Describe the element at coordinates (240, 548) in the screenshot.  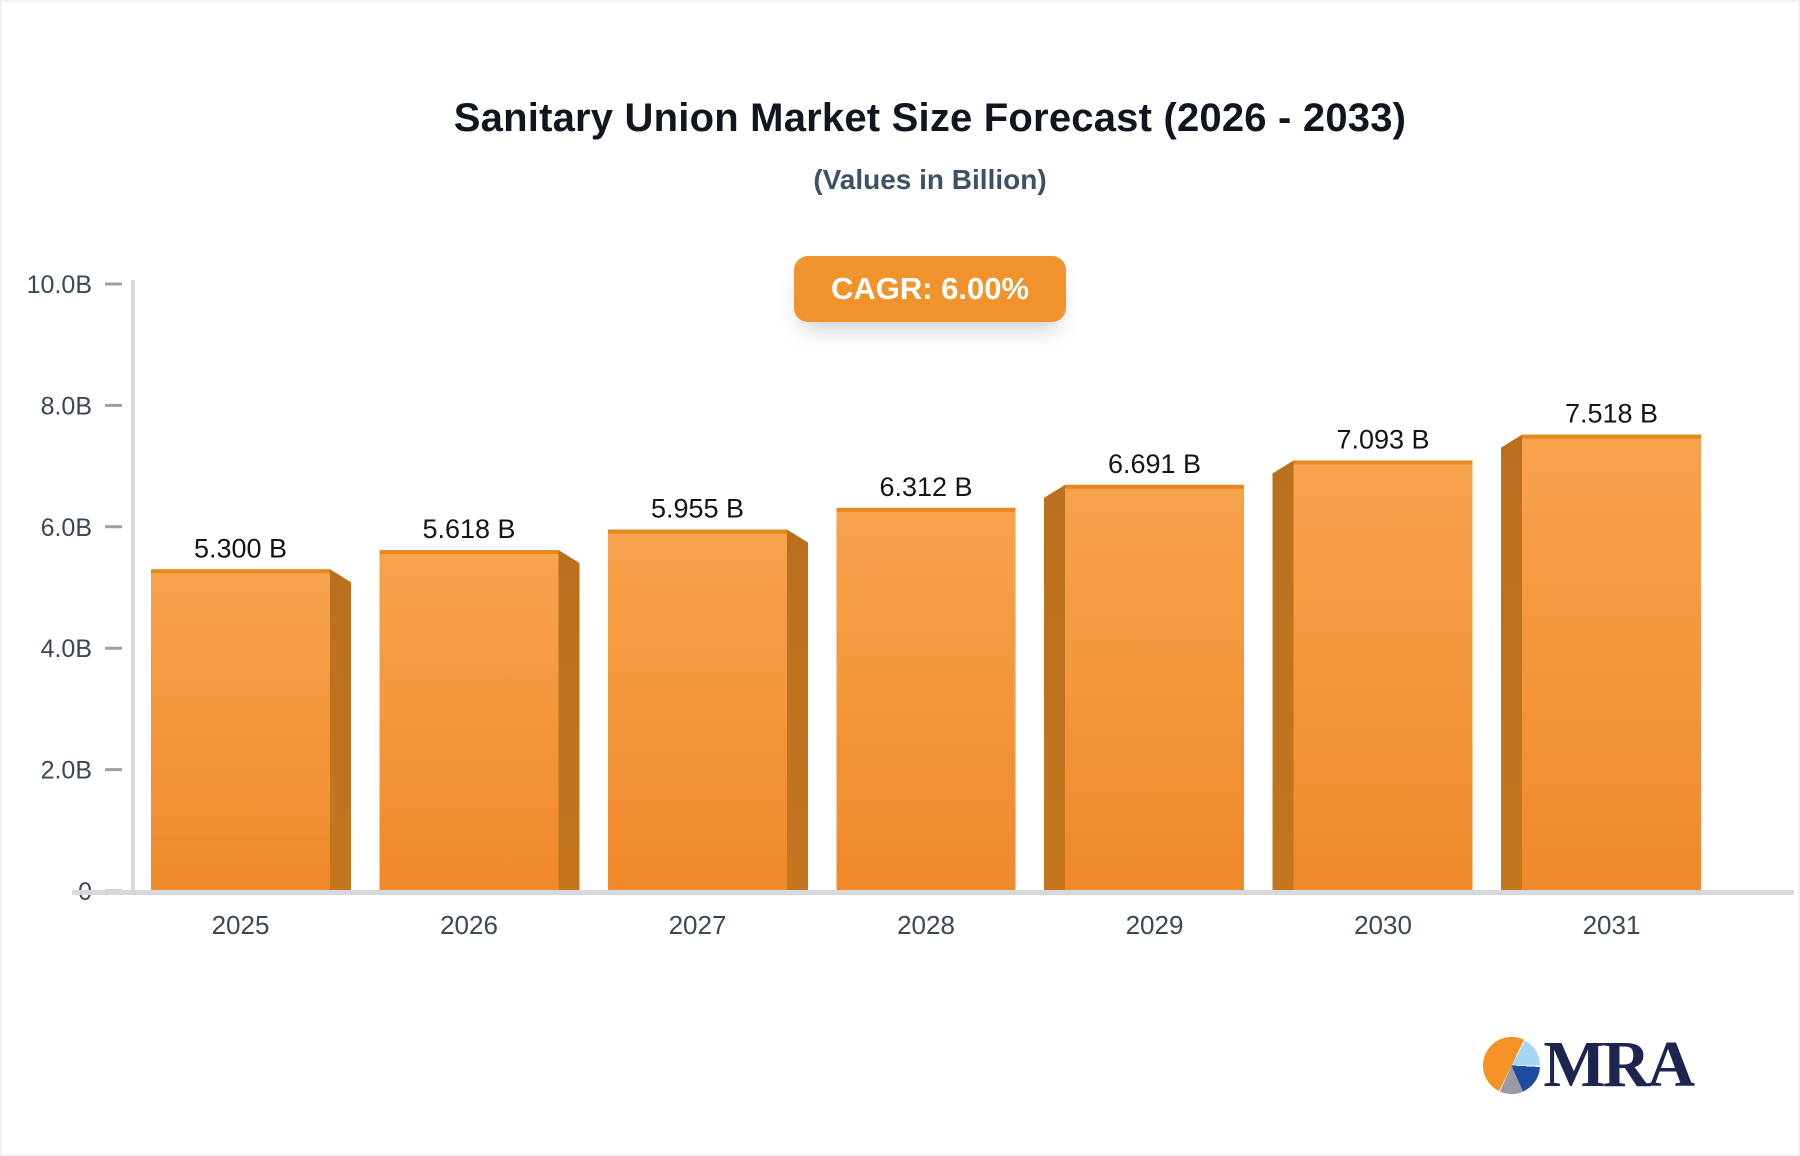
I see `bar-value-label: 5.300 B` at that location.